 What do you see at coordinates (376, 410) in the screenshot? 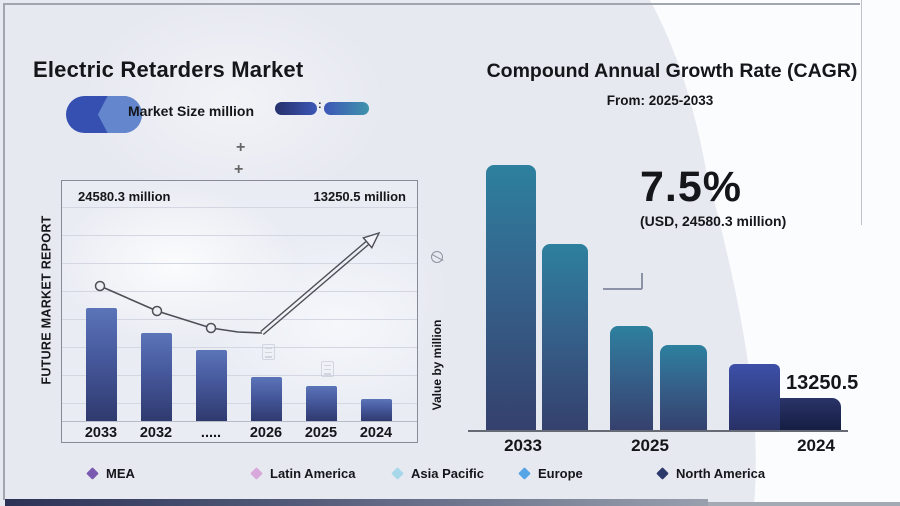
I see `market-bar-2024` at bounding box center [376, 410].